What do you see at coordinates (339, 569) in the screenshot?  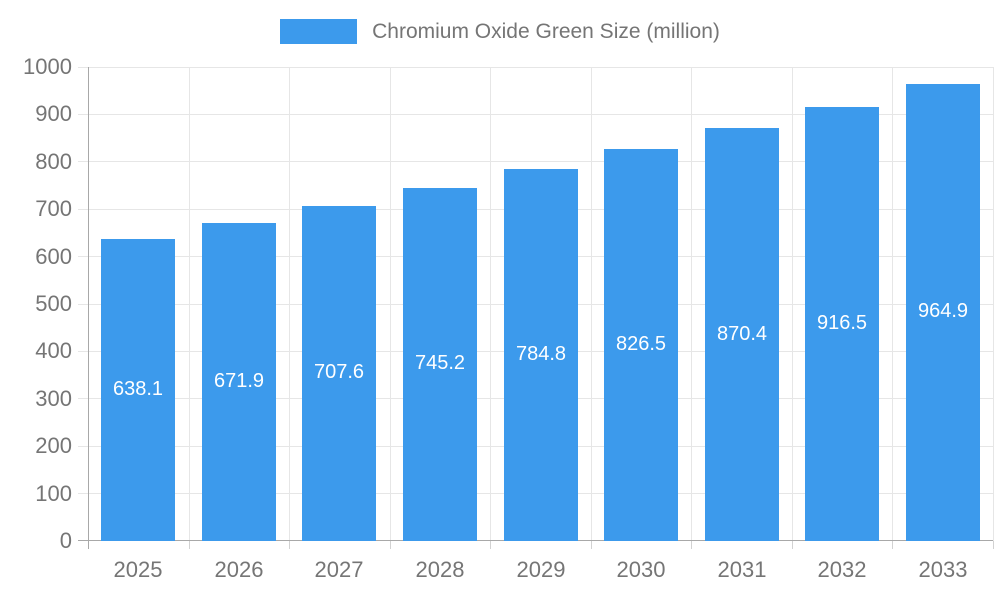 I see `x-axis-label: 2027` at bounding box center [339, 569].